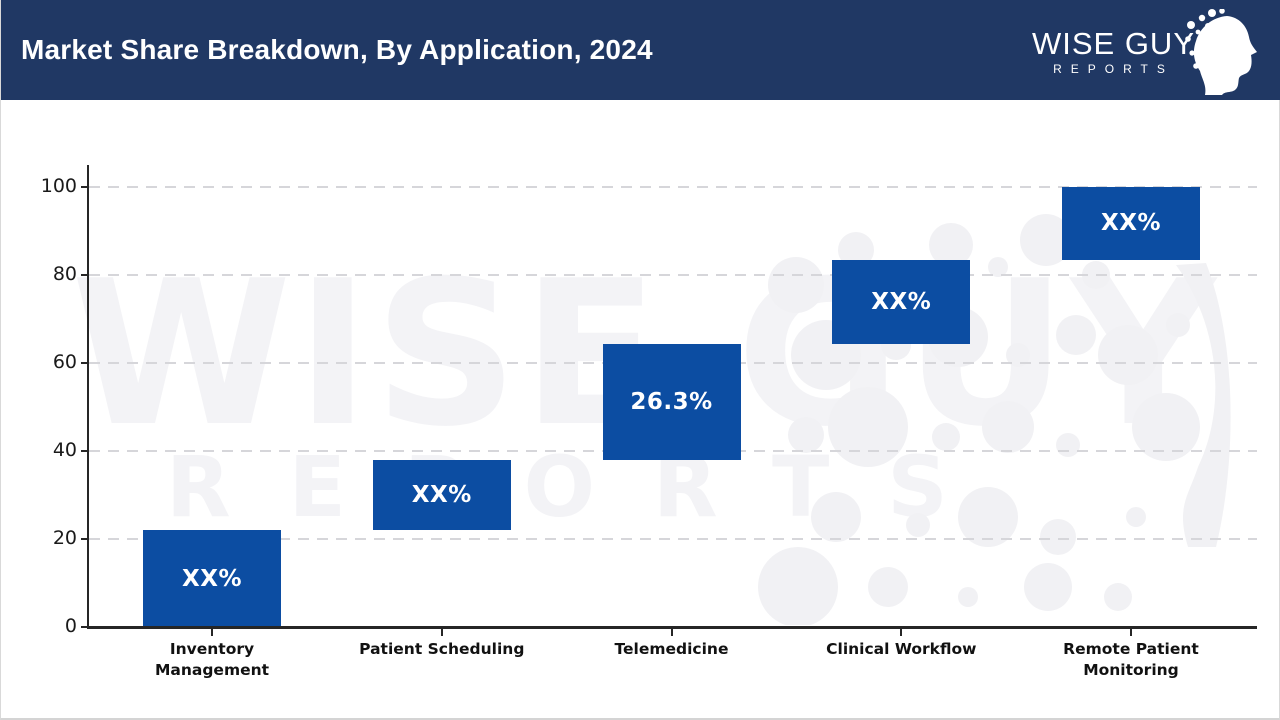 This screenshot has height=720, width=1280. What do you see at coordinates (58, 186) in the screenshot?
I see `y-tick-label: 100` at bounding box center [58, 186].